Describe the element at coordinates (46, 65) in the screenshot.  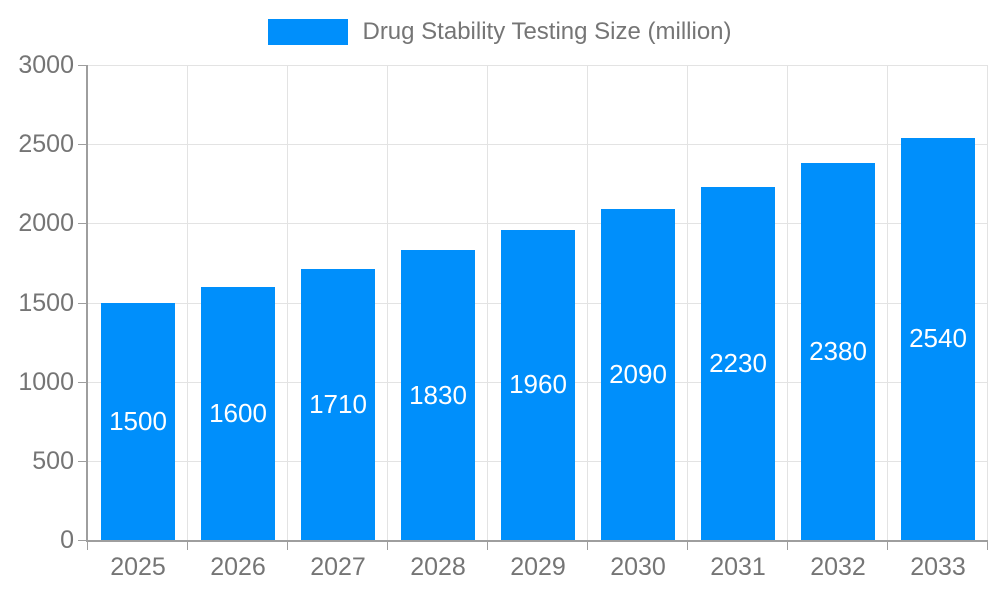
I see `y-tick-label: 3000` at that location.